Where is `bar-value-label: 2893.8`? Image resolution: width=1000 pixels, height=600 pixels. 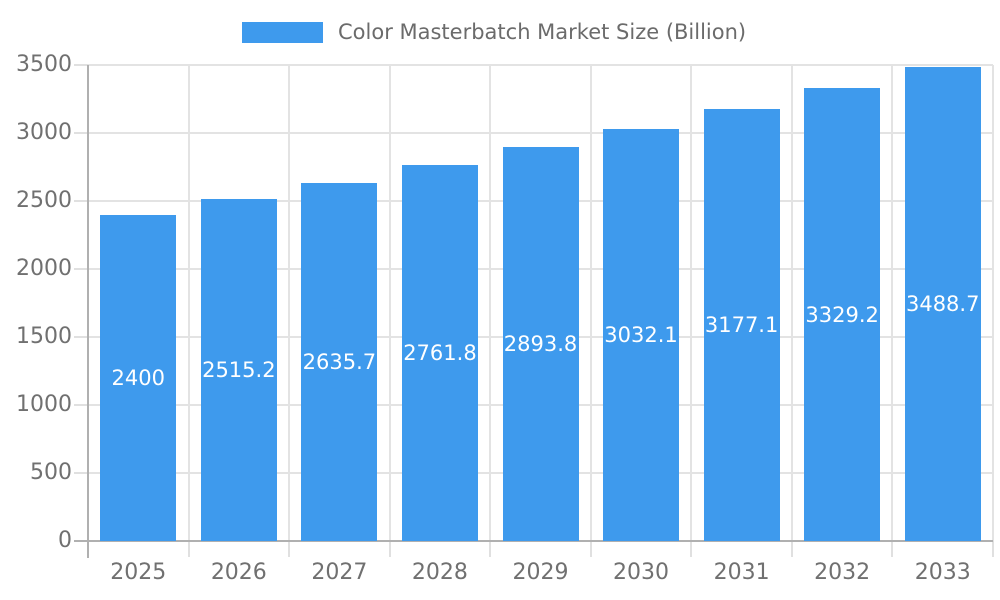 bar-value-label: 2893.8 is located at coordinates (540, 344).